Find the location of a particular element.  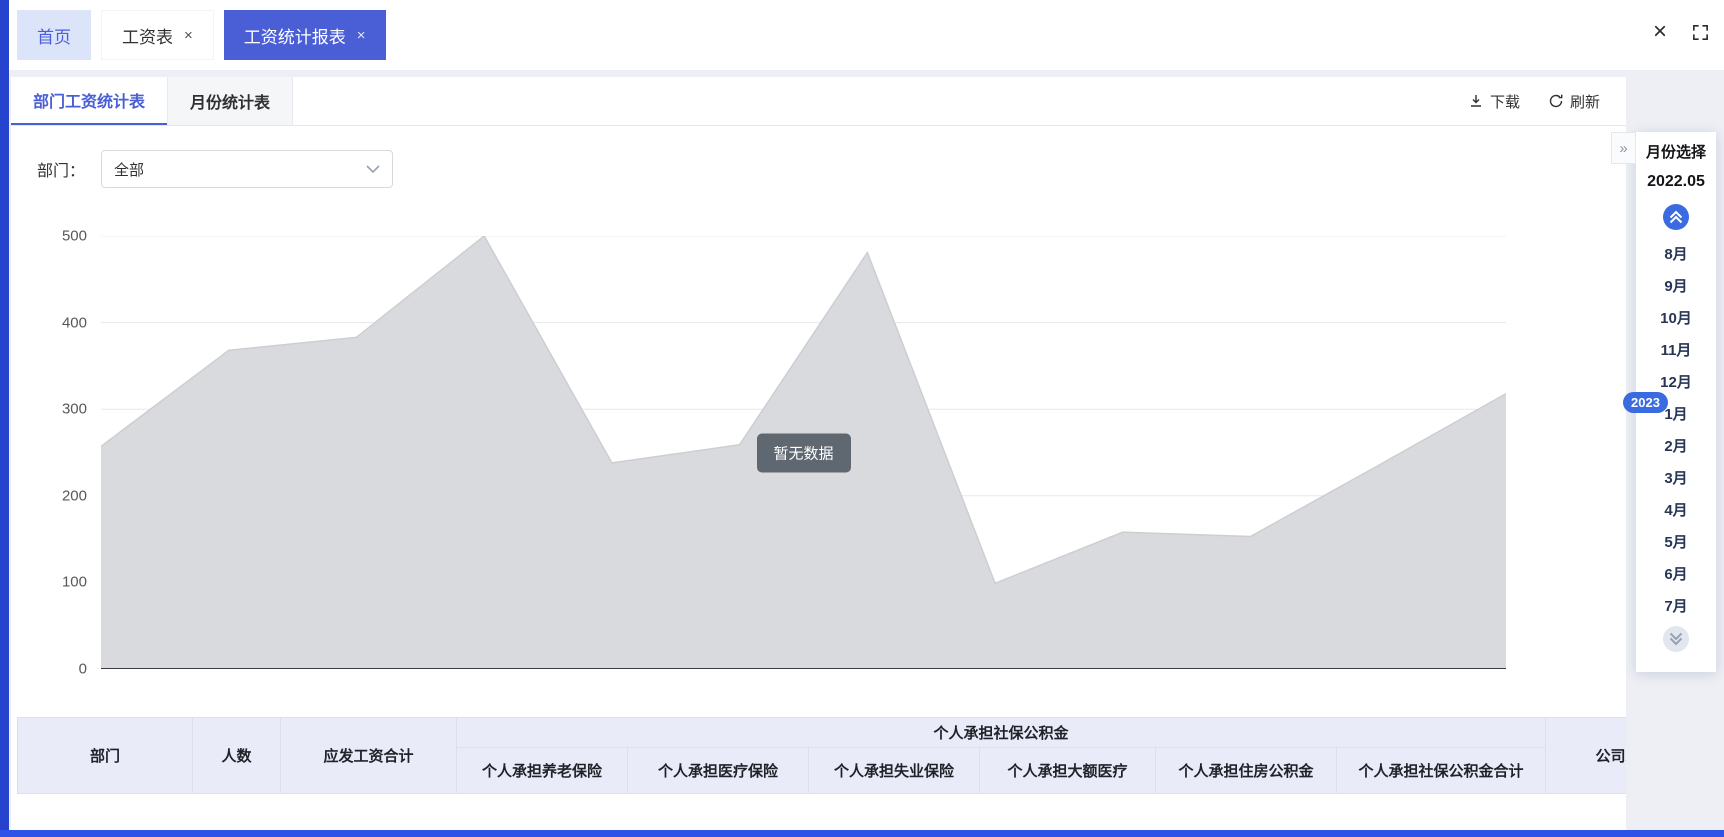

scroll-up-button is located at coordinates (1676, 217).